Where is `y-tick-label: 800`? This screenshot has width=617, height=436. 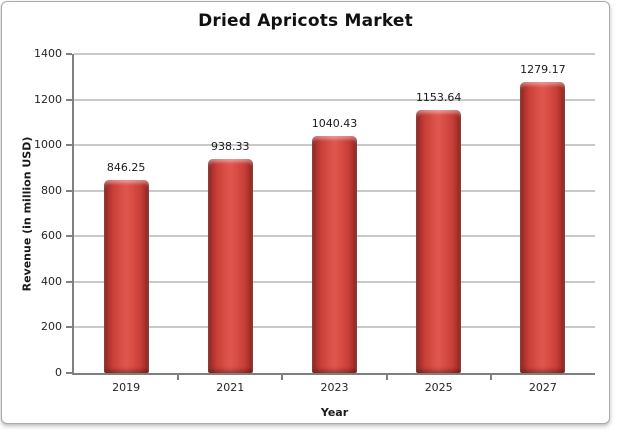 y-tick-label: 800 is located at coordinates (51, 190).